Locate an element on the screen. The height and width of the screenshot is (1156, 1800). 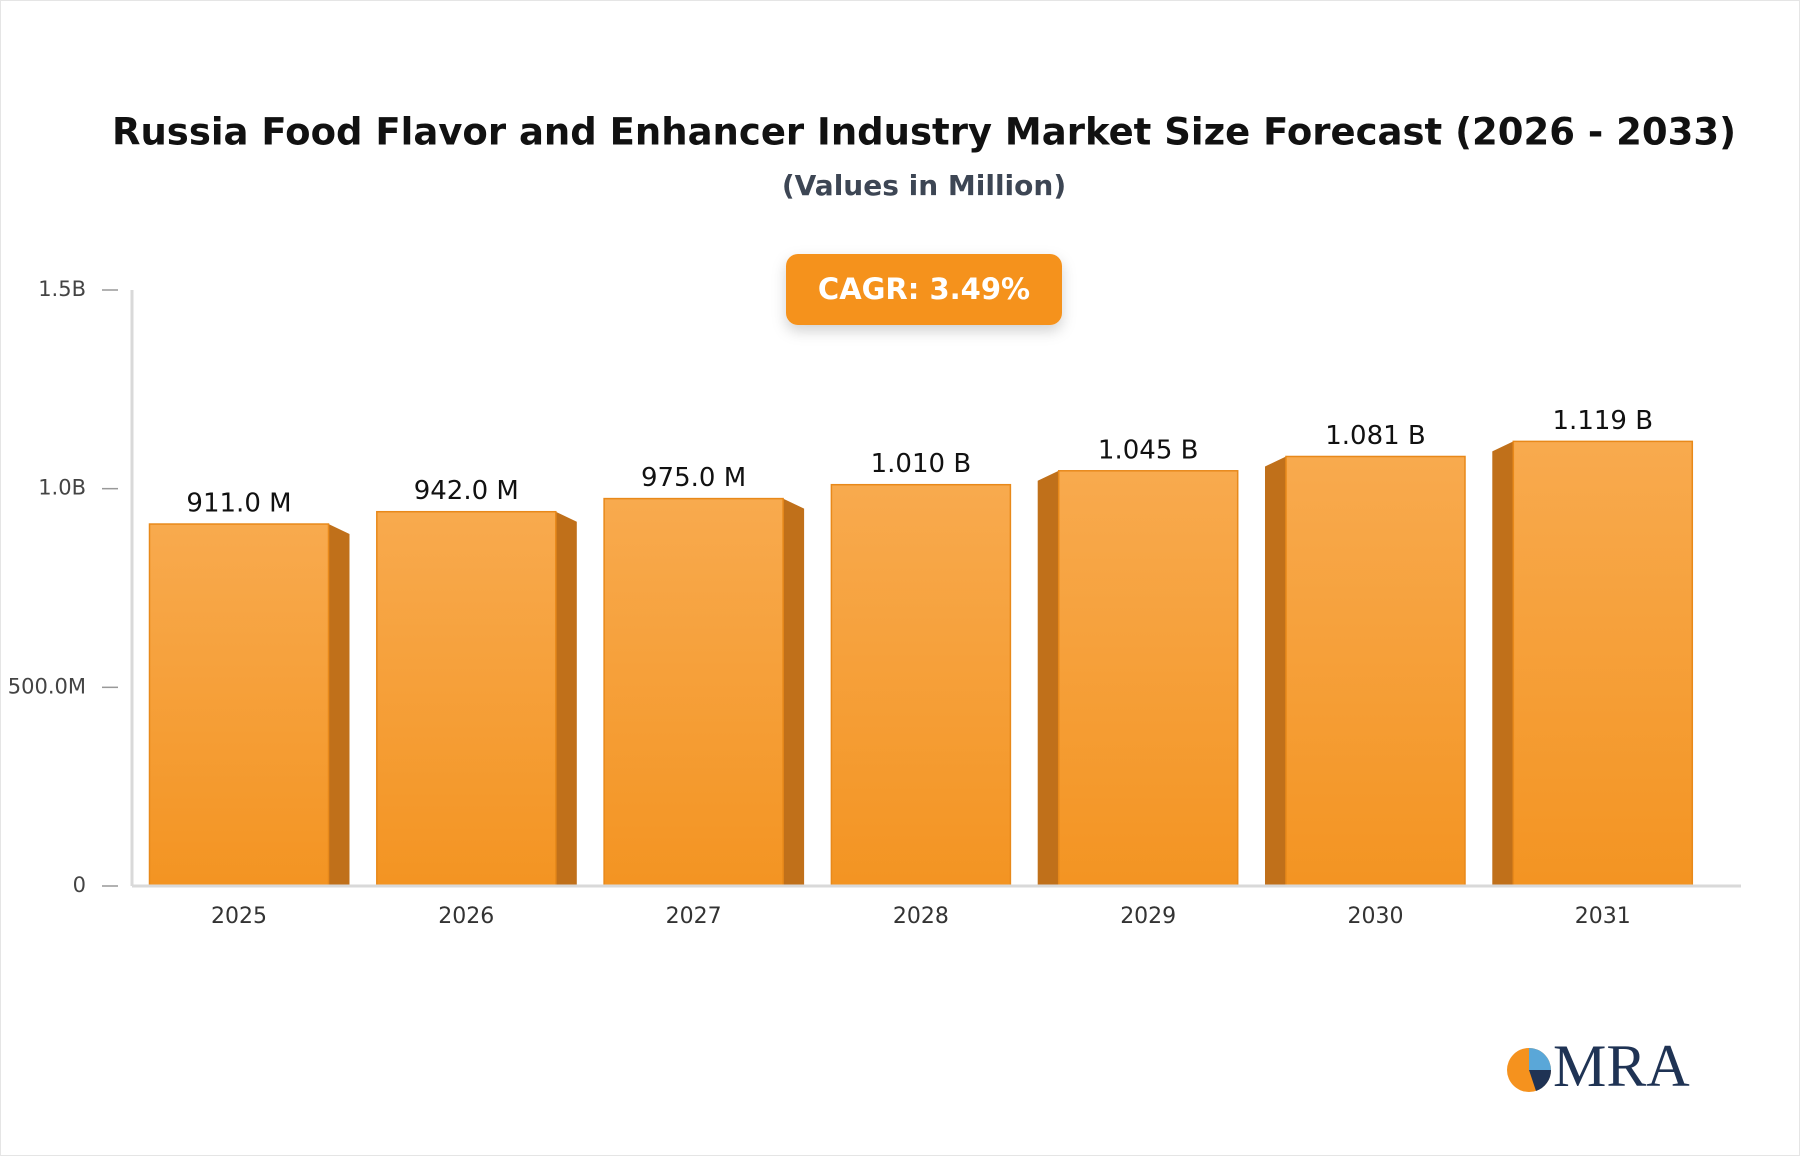
y-tick-label: 1.5B is located at coordinates (62, 289).